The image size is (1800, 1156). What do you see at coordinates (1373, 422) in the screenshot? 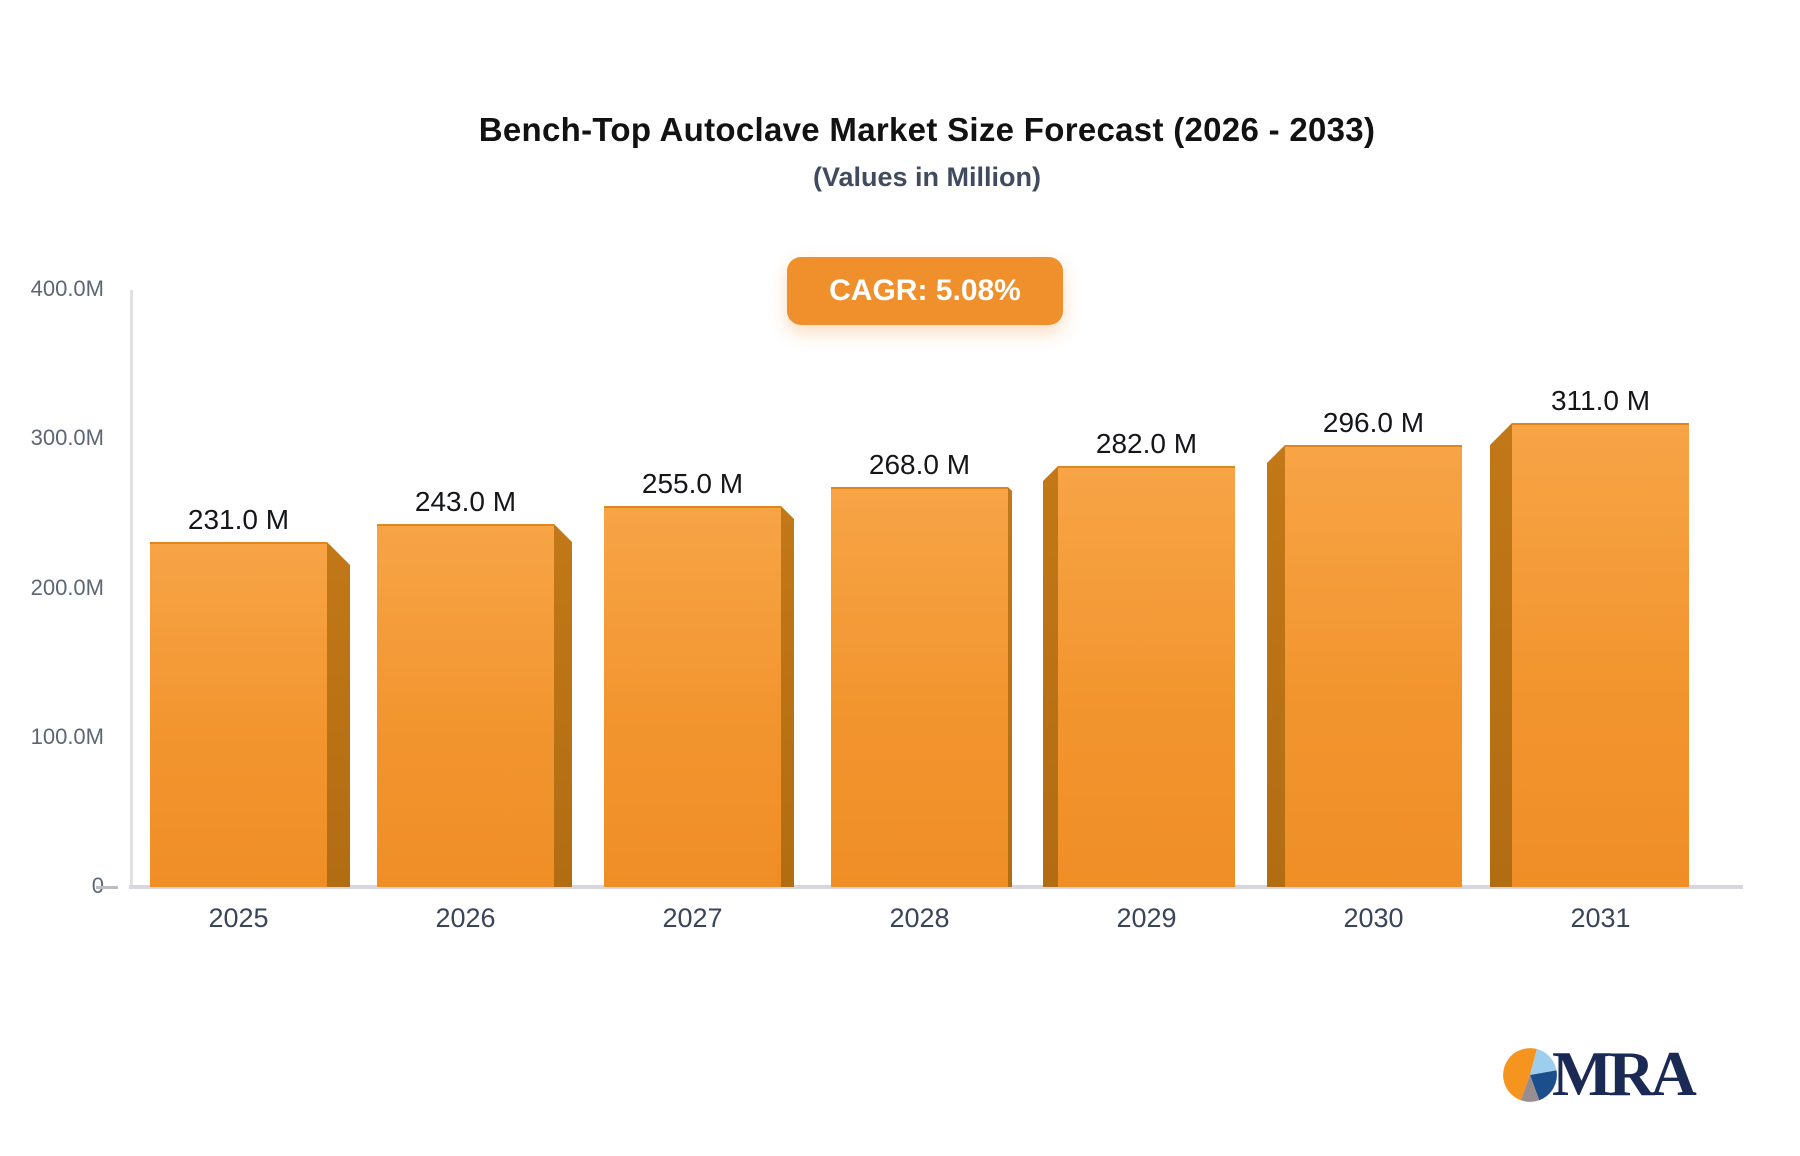
I see `bar-value-label-2030: 296.0 M` at bounding box center [1373, 422].